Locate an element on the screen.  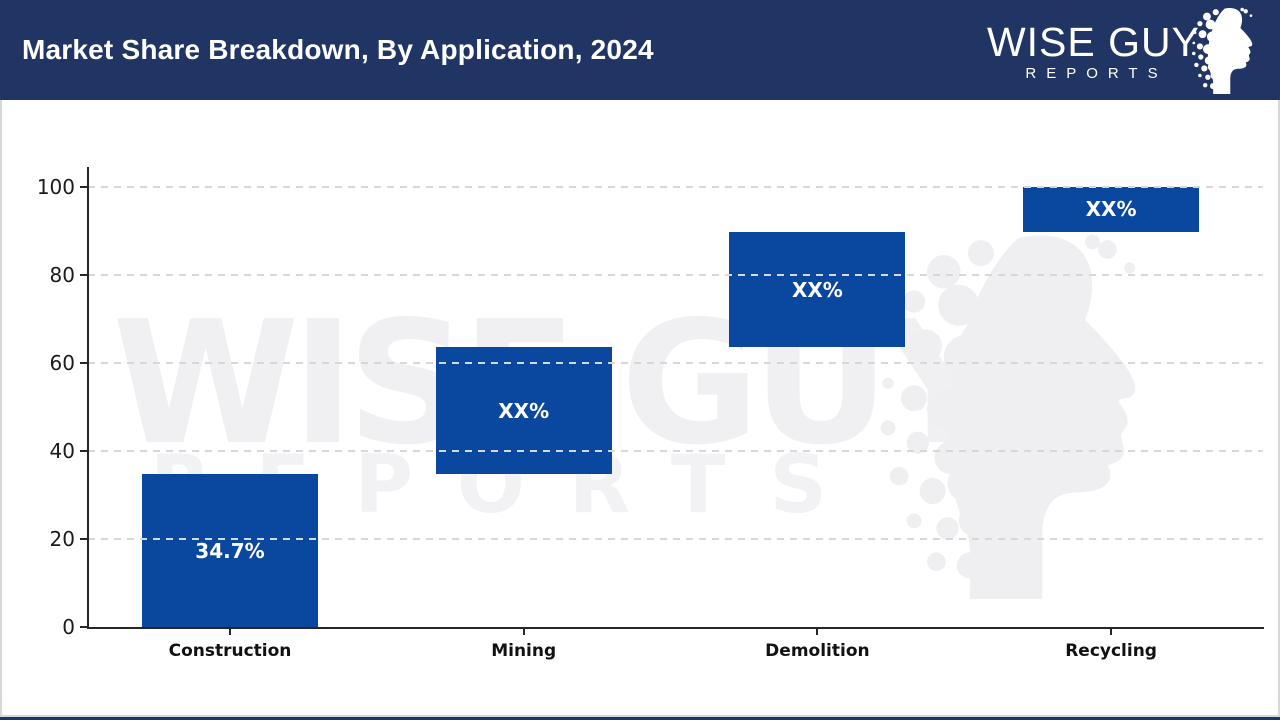
y-axis-line is located at coordinates (88, 398).